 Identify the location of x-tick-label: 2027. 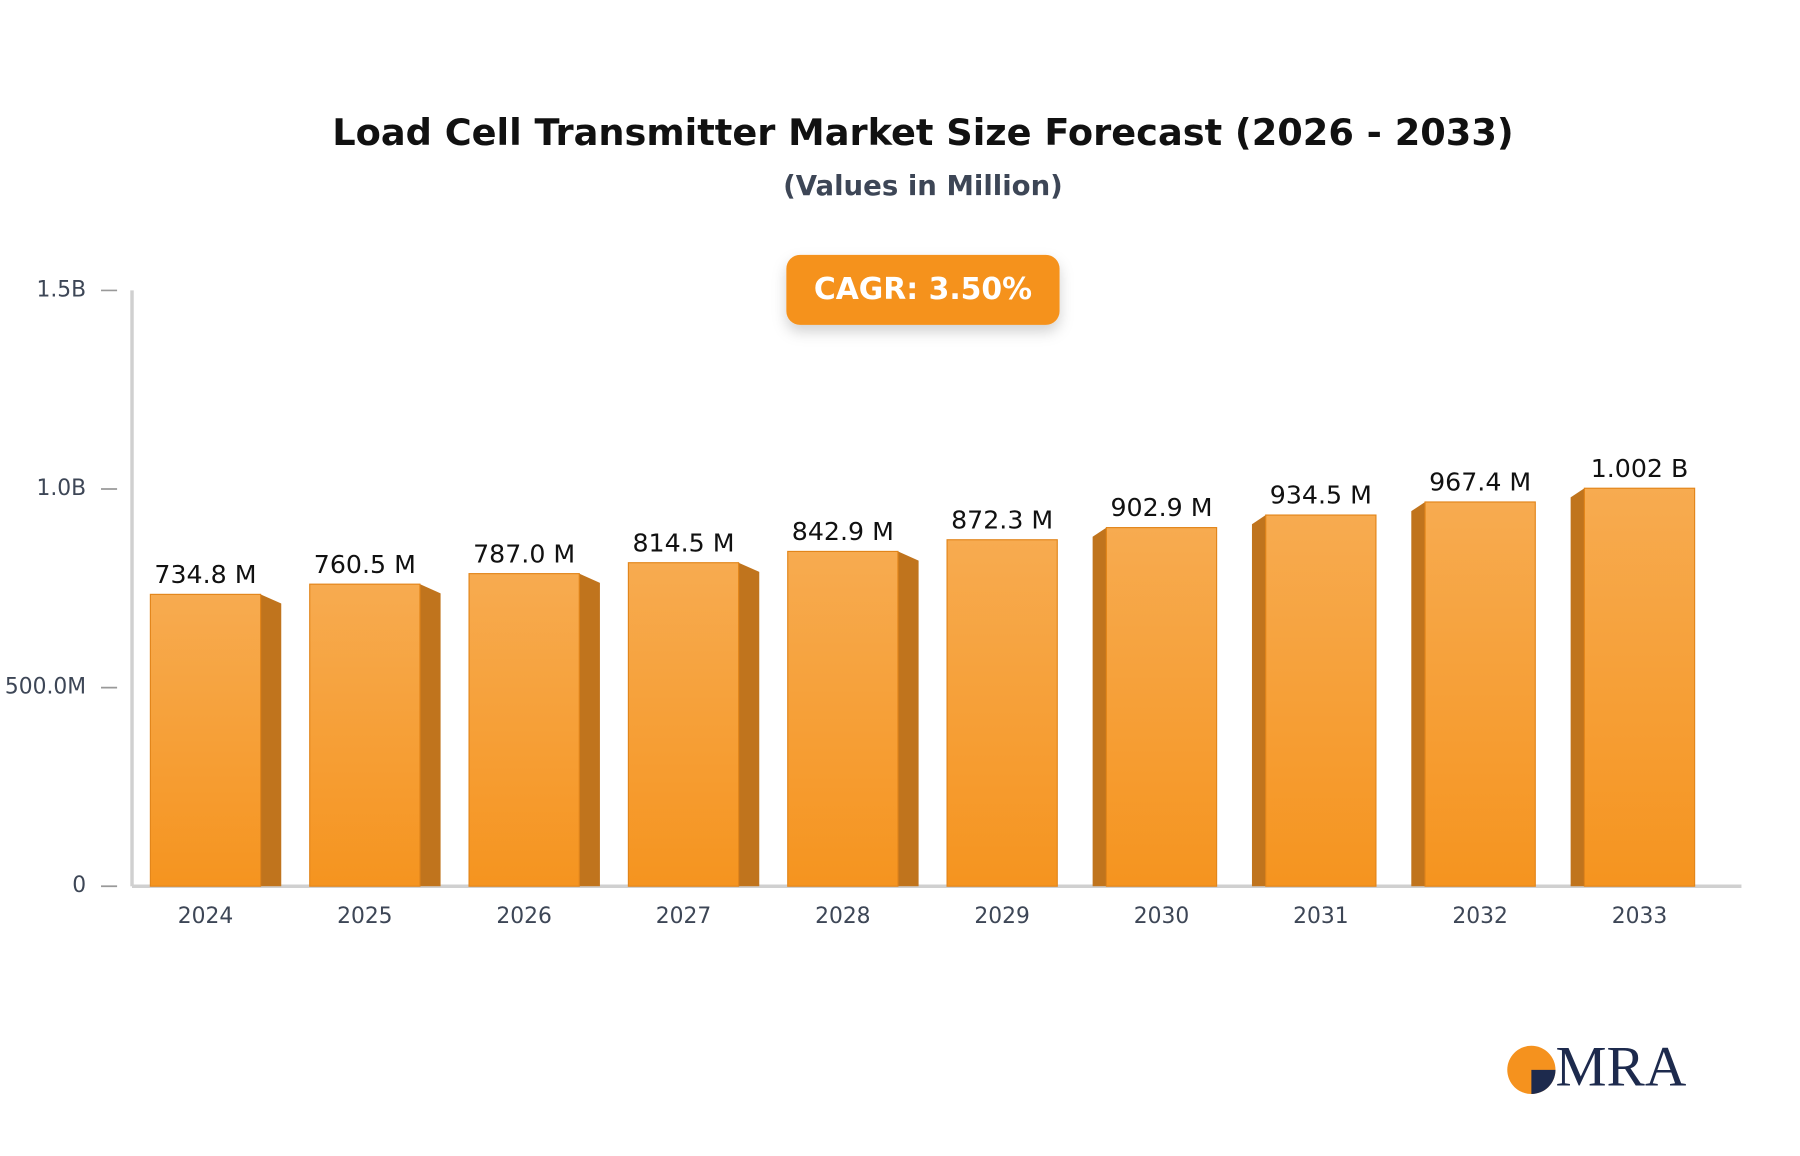
(683, 916).